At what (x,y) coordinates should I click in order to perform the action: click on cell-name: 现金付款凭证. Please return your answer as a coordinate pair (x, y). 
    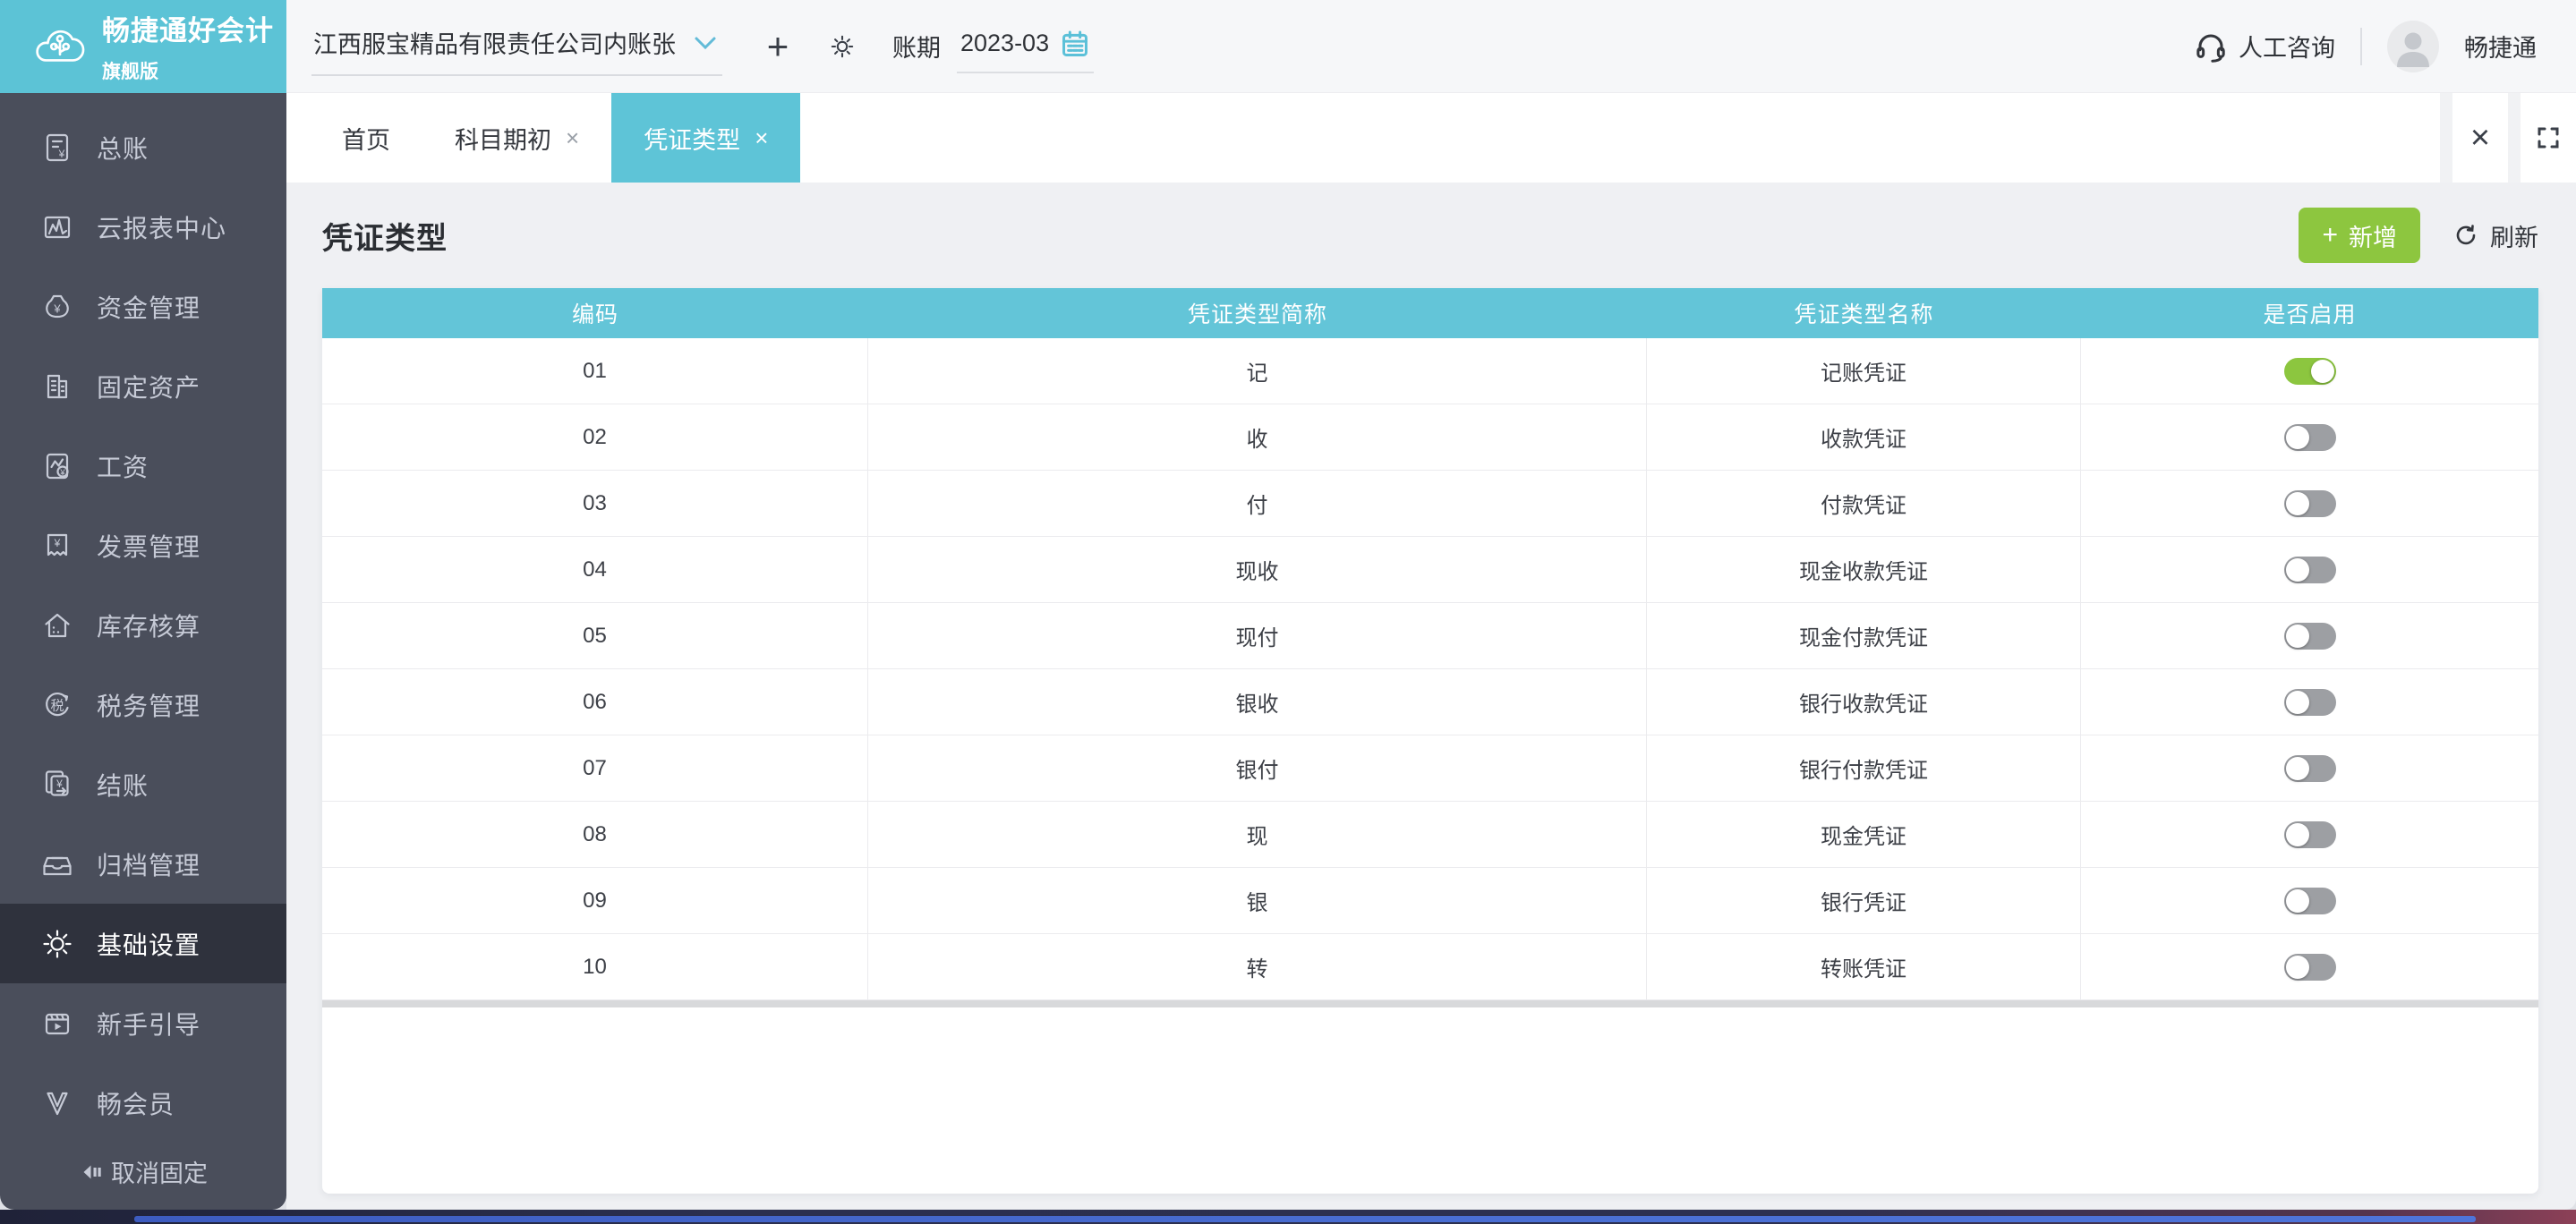
    Looking at the image, I should click on (1864, 635).